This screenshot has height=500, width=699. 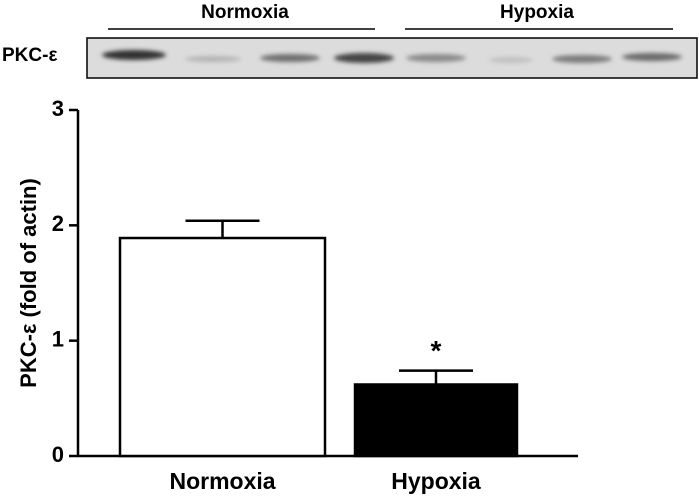 I want to click on blot-group-label: Hypoxia, so click(x=537, y=12).